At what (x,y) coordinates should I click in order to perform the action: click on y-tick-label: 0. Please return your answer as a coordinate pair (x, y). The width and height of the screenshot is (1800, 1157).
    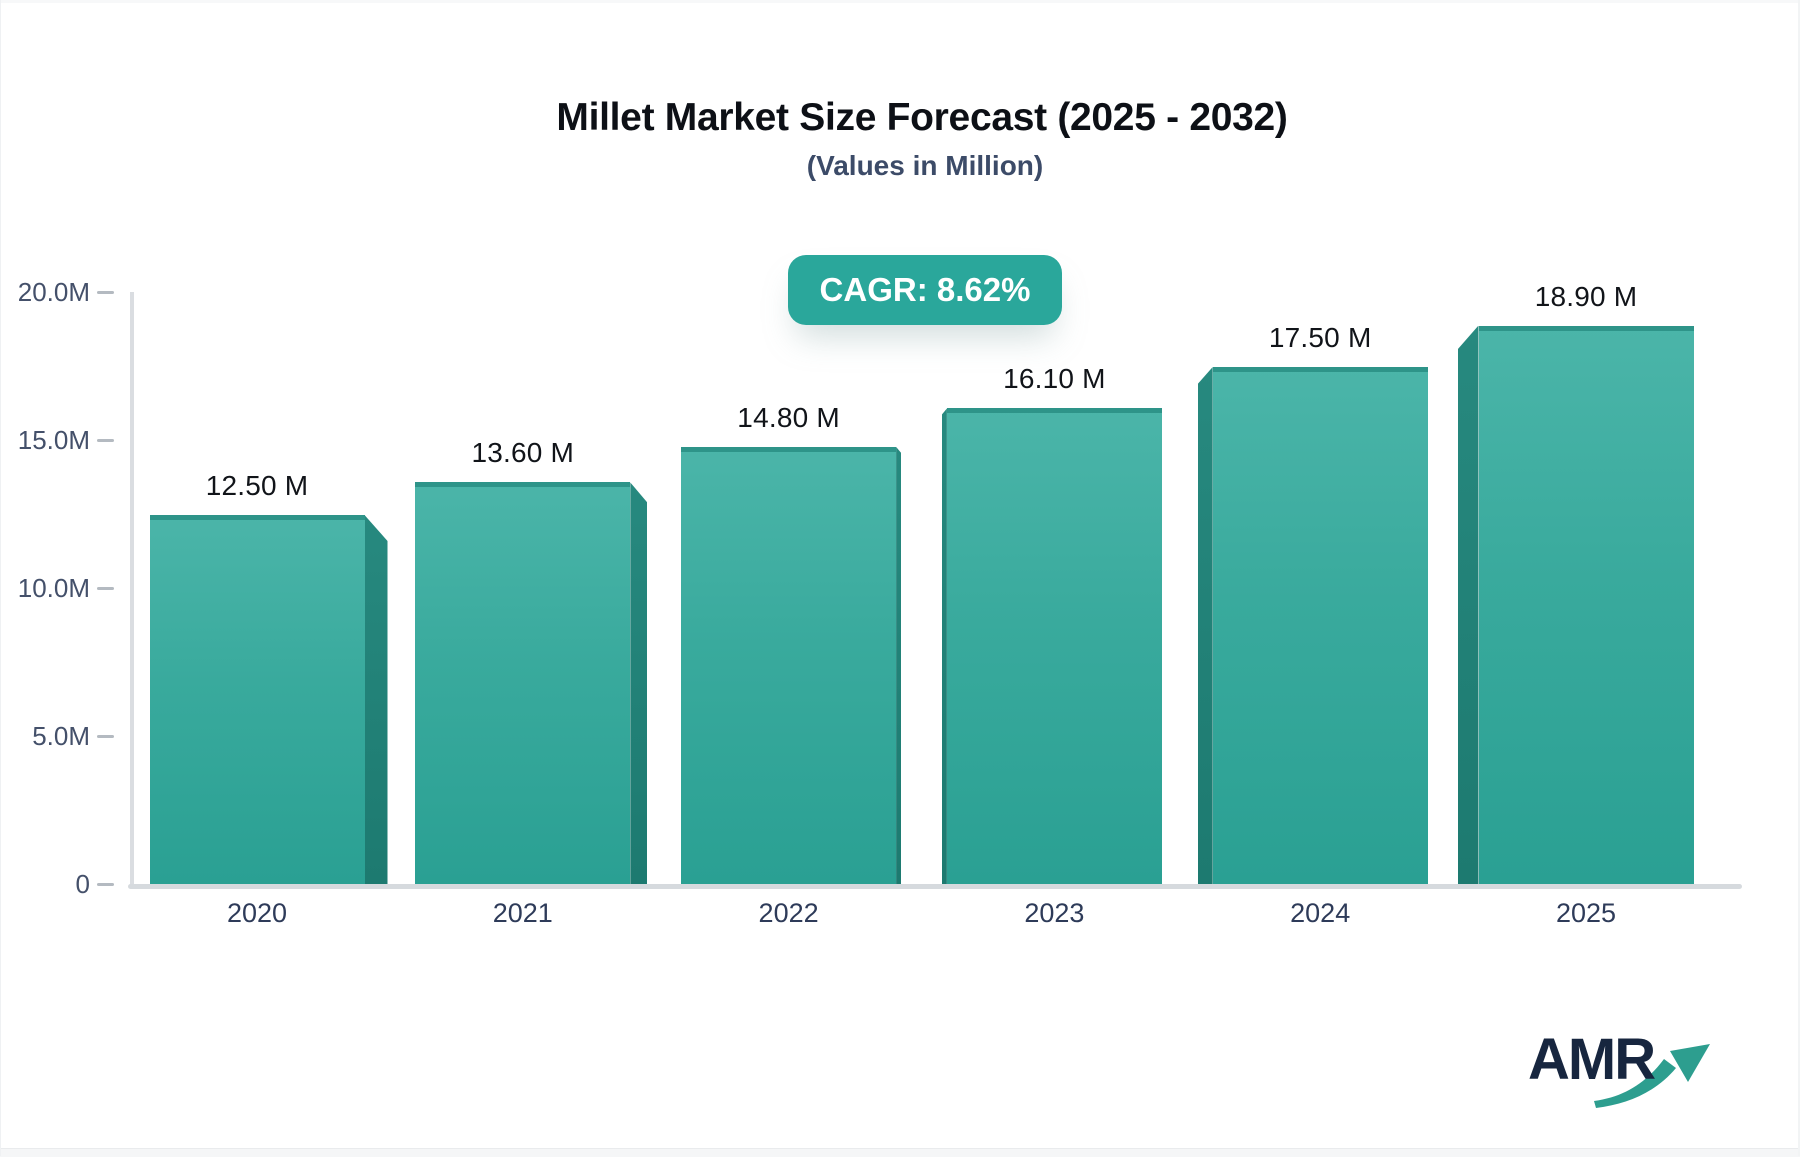
    Looking at the image, I should click on (82, 884).